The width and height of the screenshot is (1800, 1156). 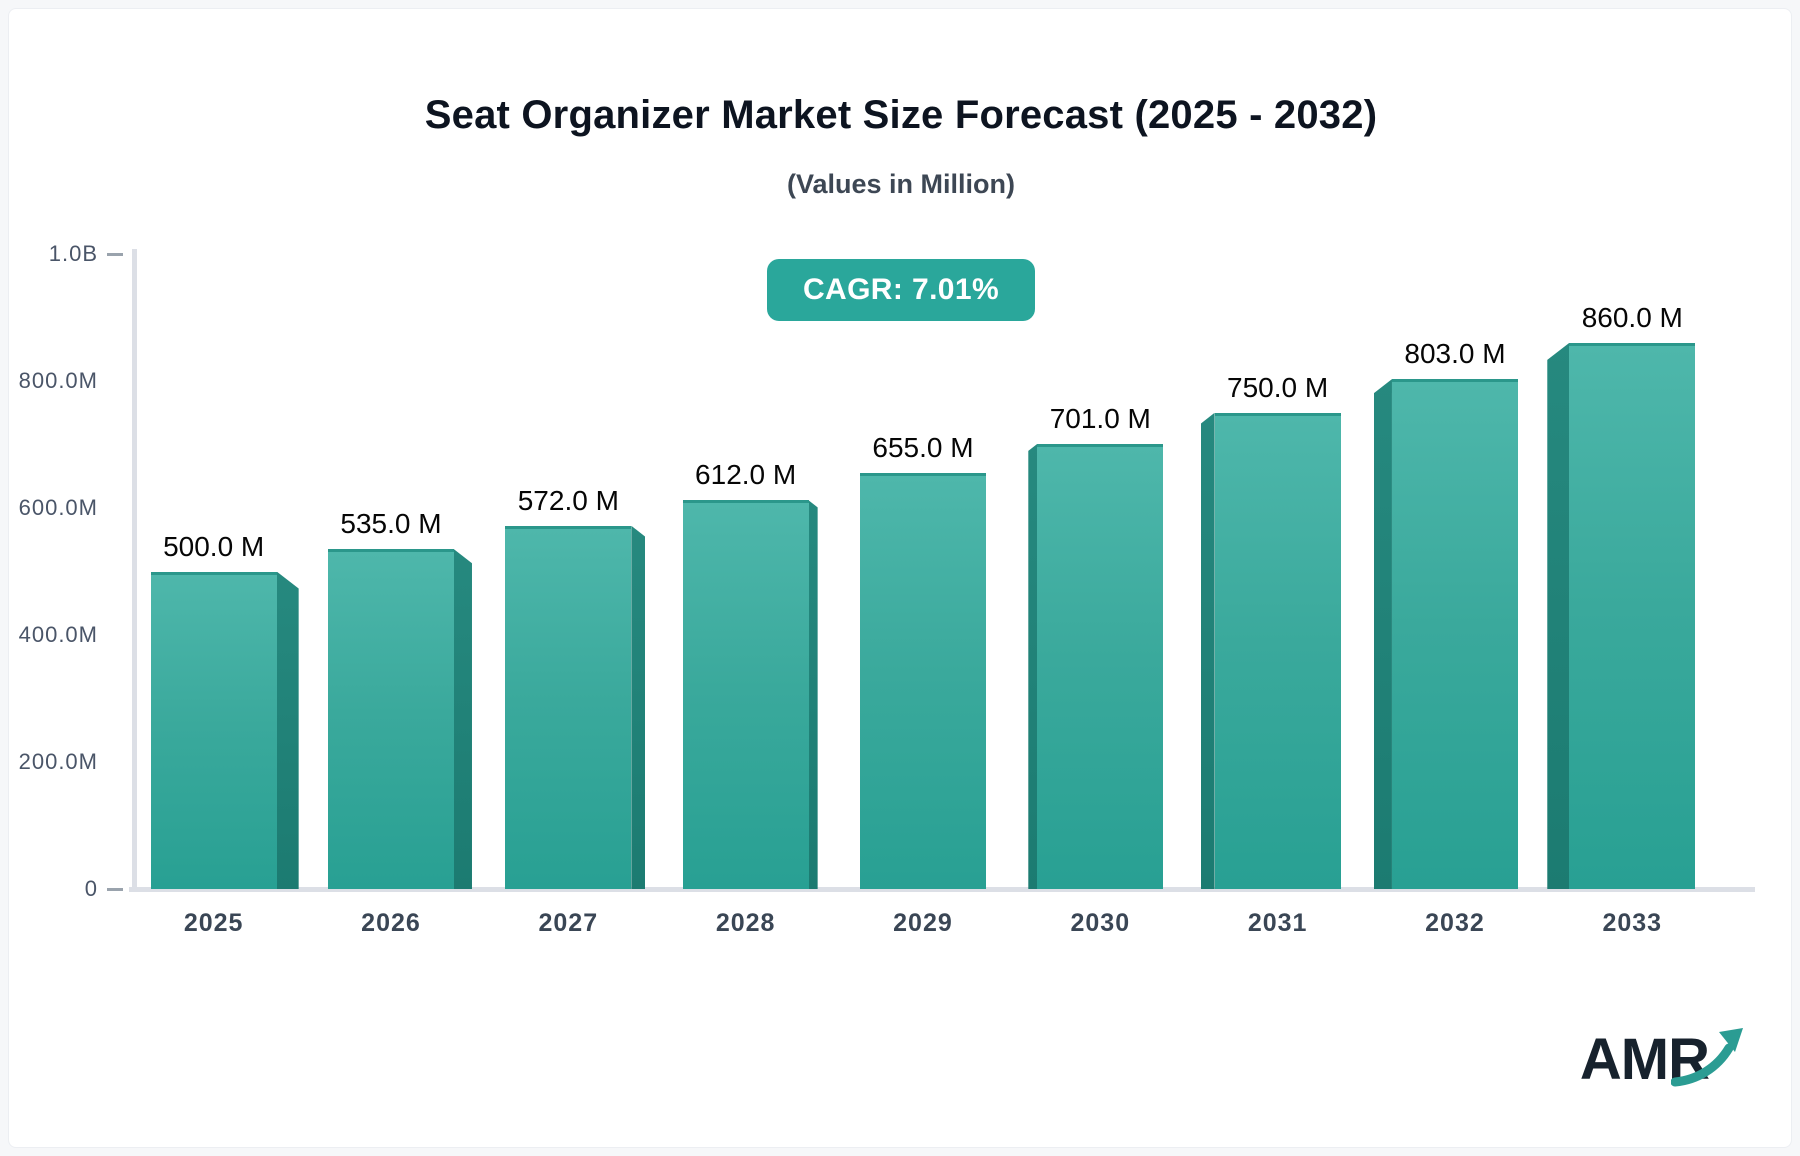 I want to click on bar-slot-2031: 750.0 M, so click(x=1277, y=571).